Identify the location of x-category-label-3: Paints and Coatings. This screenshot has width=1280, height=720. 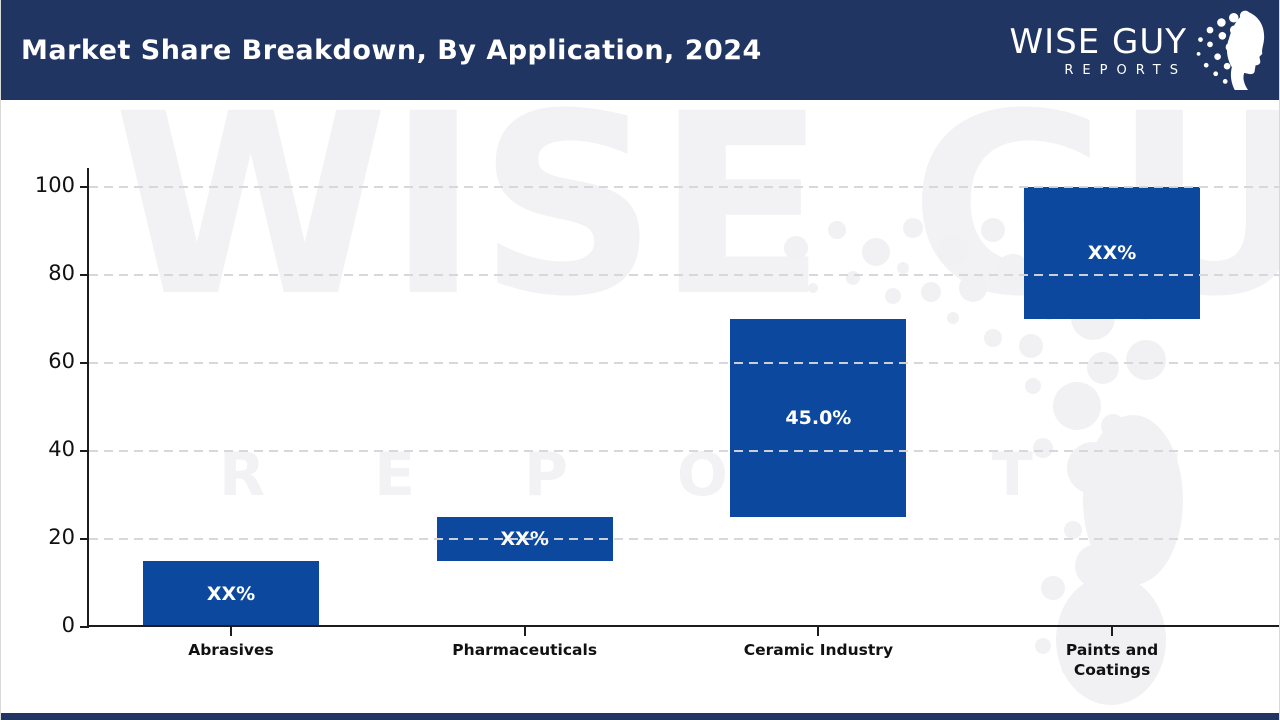
(1112, 660).